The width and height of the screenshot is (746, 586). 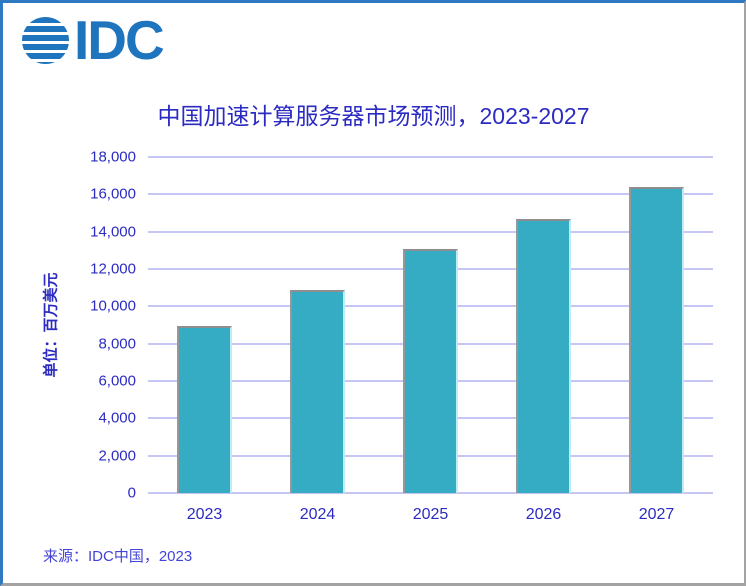 I want to click on bar-2025, so click(x=430, y=371).